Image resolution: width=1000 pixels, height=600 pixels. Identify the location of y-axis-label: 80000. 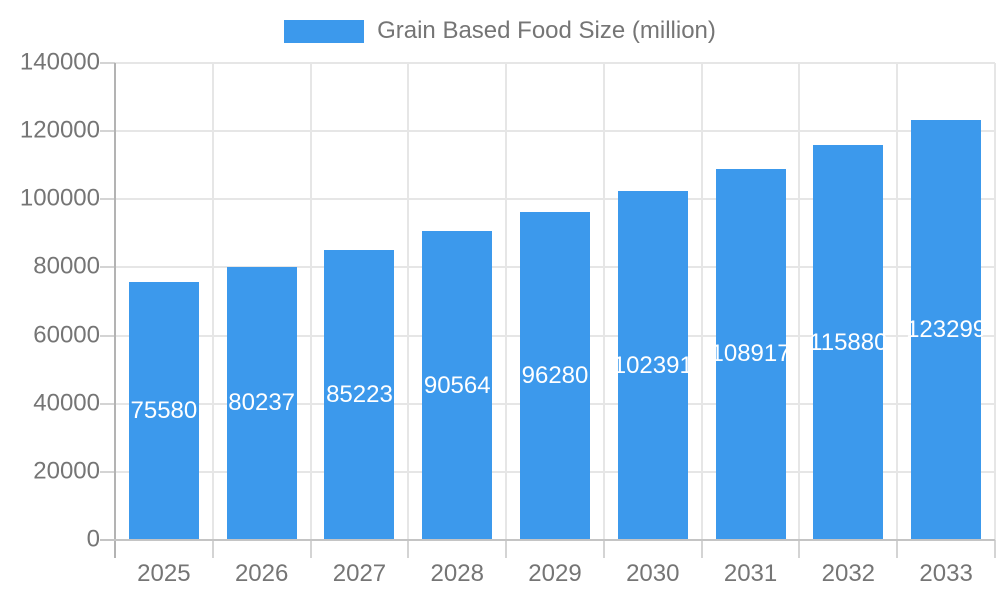
(66, 266).